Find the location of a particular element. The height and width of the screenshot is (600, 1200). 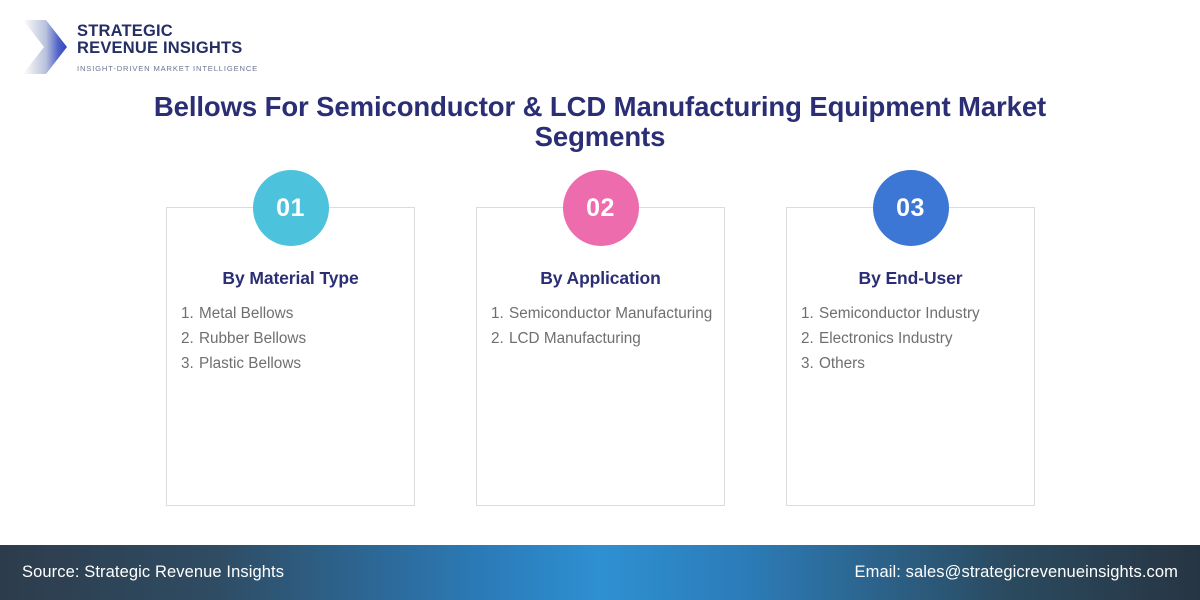

list-item-label: LCD Manufacturing is located at coordinates (575, 338).